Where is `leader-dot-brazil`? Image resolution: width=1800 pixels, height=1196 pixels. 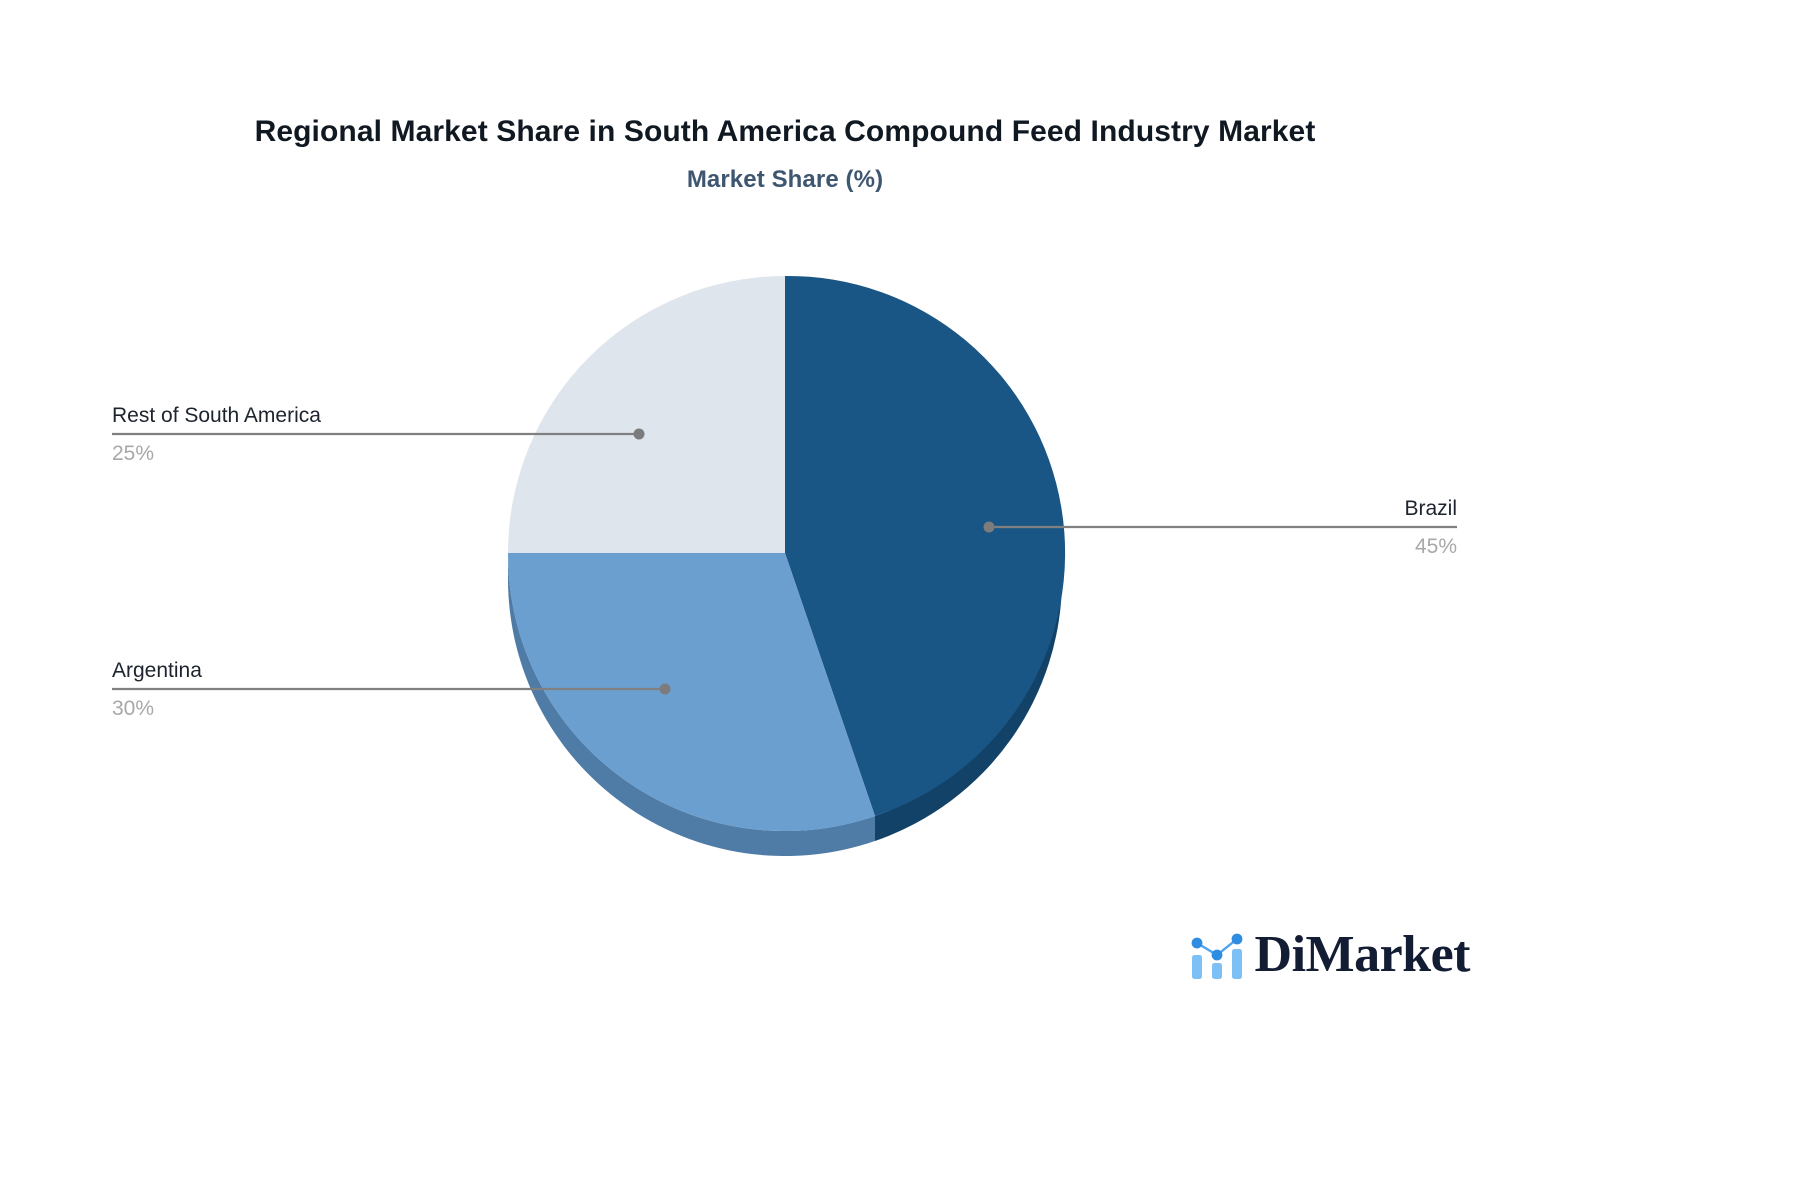
leader-dot-brazil is located at coordinates (989, 527).